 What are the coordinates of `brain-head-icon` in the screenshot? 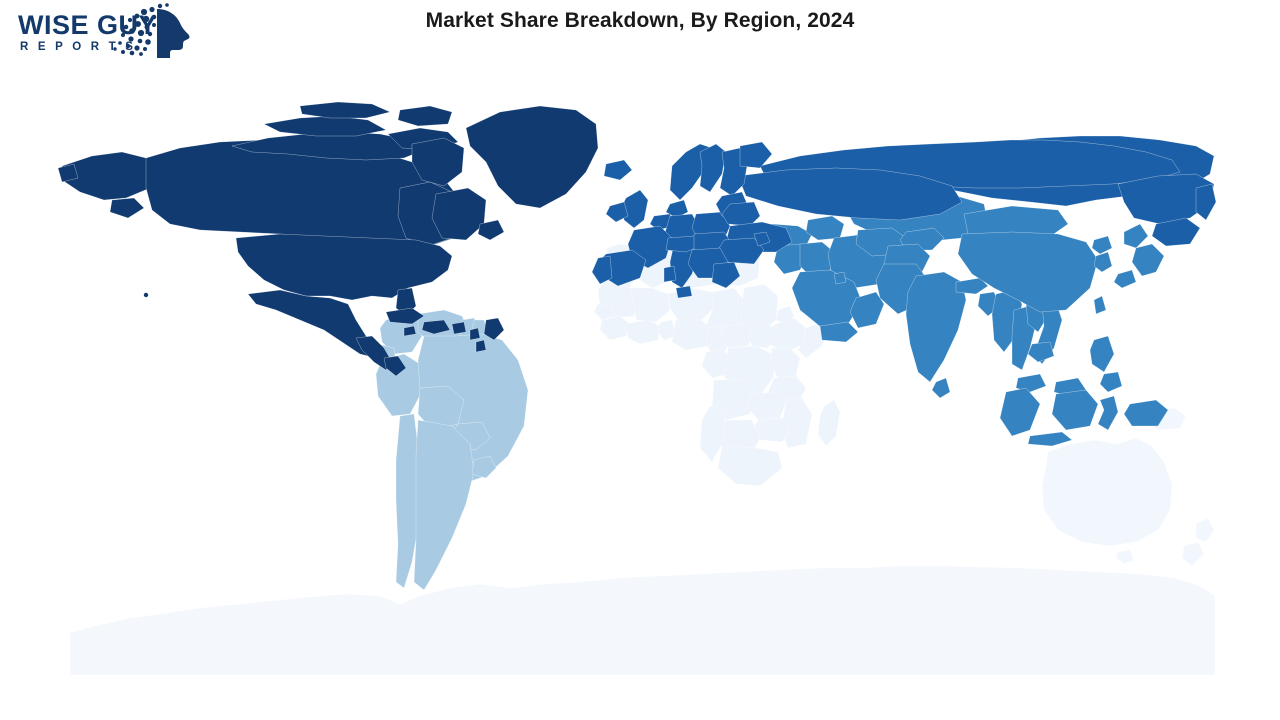 It's located at (151, 30).